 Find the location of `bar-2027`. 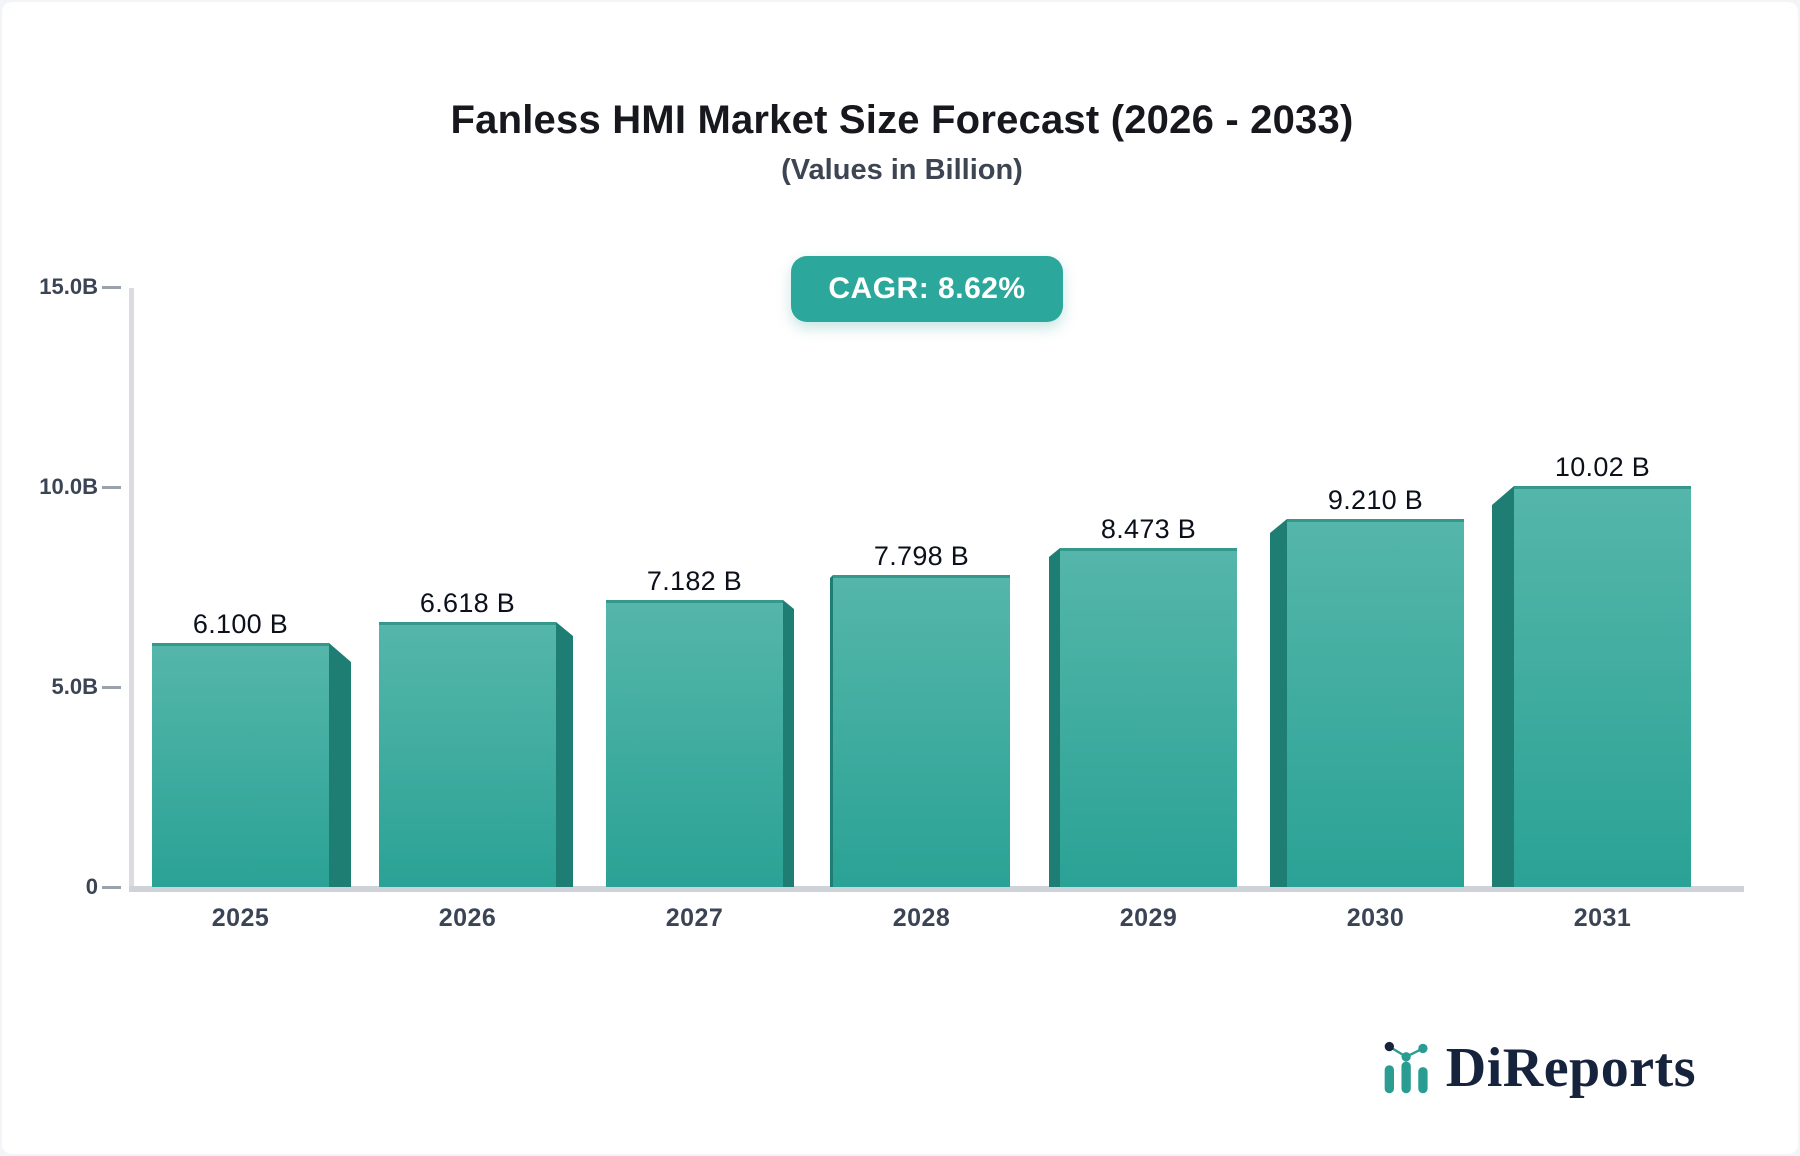

bar-2027 is located at coordinates (694, 743).